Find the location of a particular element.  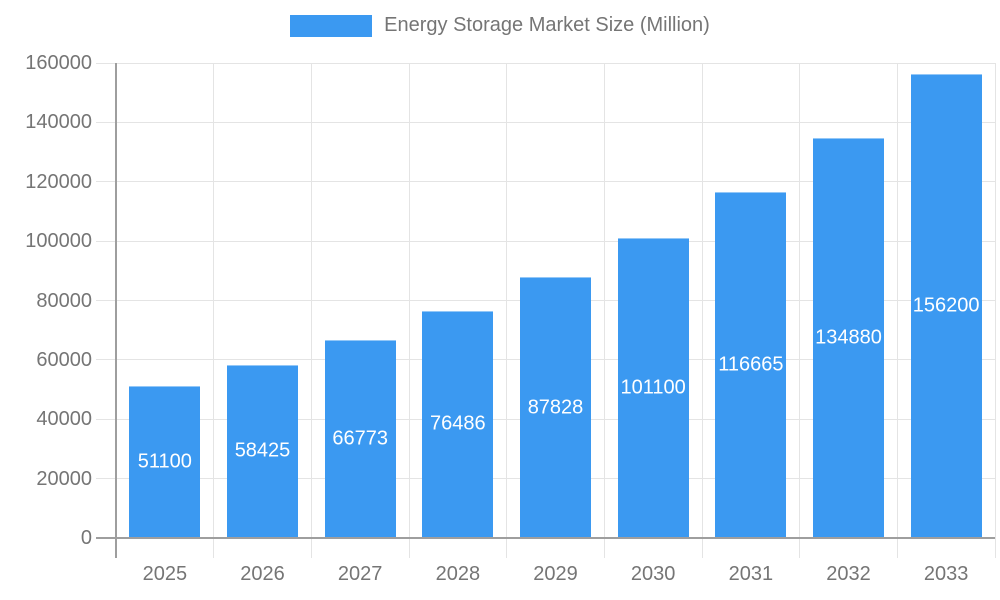

bar-value-label: 58425 is located at coordinates (262, 450).